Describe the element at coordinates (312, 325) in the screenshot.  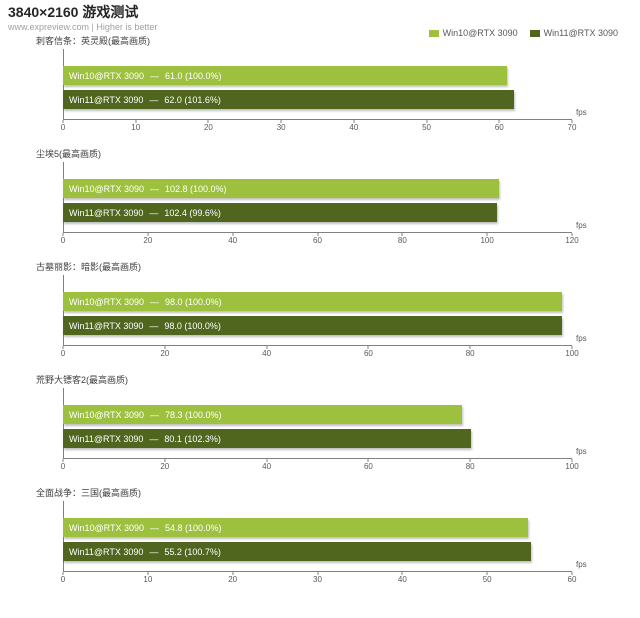
I see `bar-win11: Win11@RTX 3090—98.0 (100.0%)` at that location.